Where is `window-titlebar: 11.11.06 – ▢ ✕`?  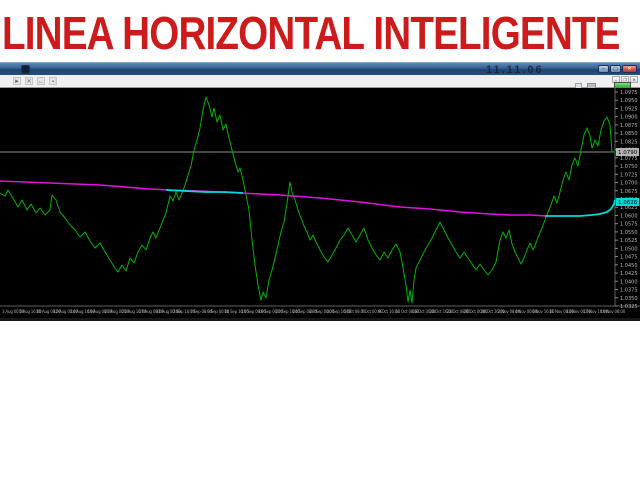 window-titlebar: 11.11.06 – ▢ ✕ is located at coordinates (320, 69).